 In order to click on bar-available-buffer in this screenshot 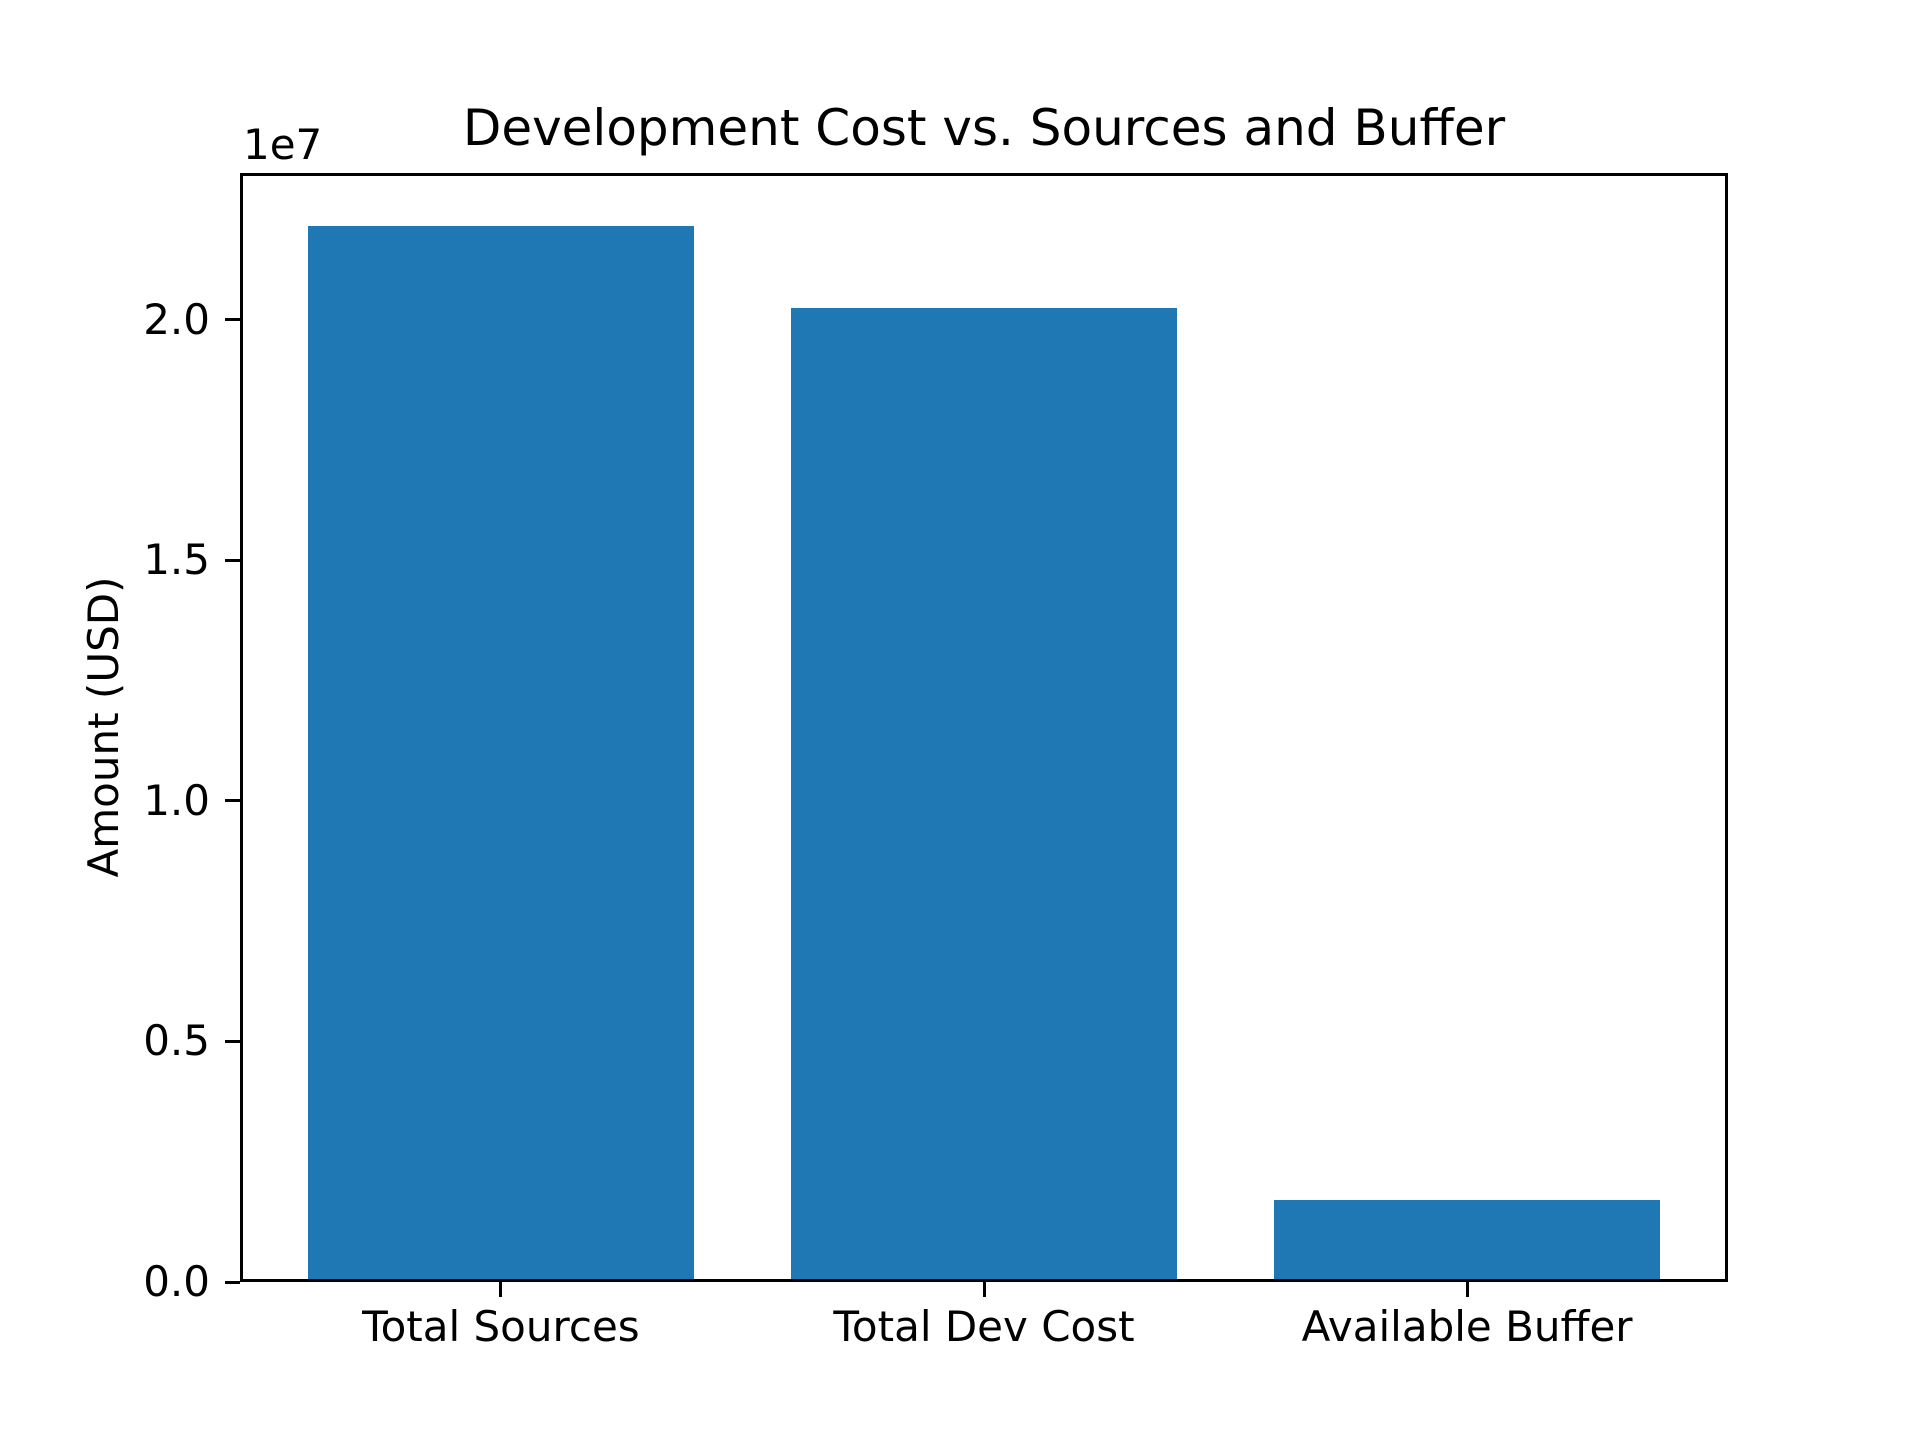, I will do `click(1467, 1241)`.